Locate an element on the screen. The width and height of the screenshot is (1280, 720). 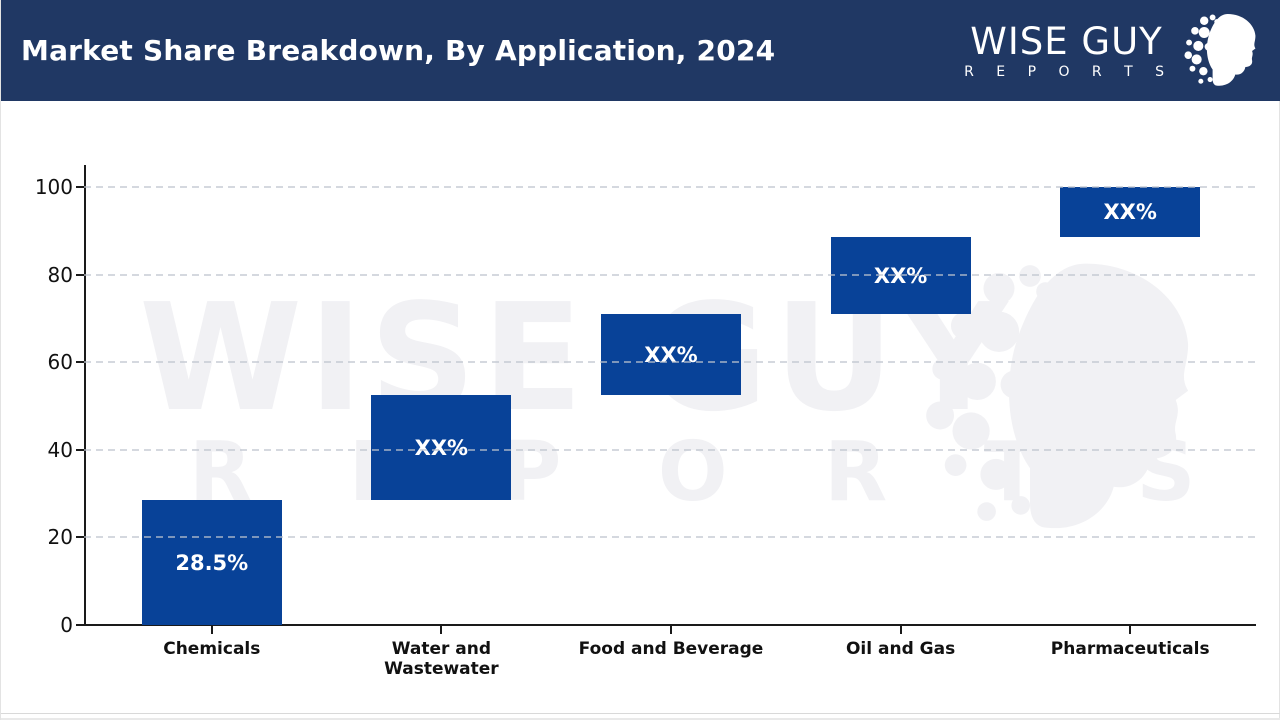
y-axis-line is located at coordinates (85, 395).